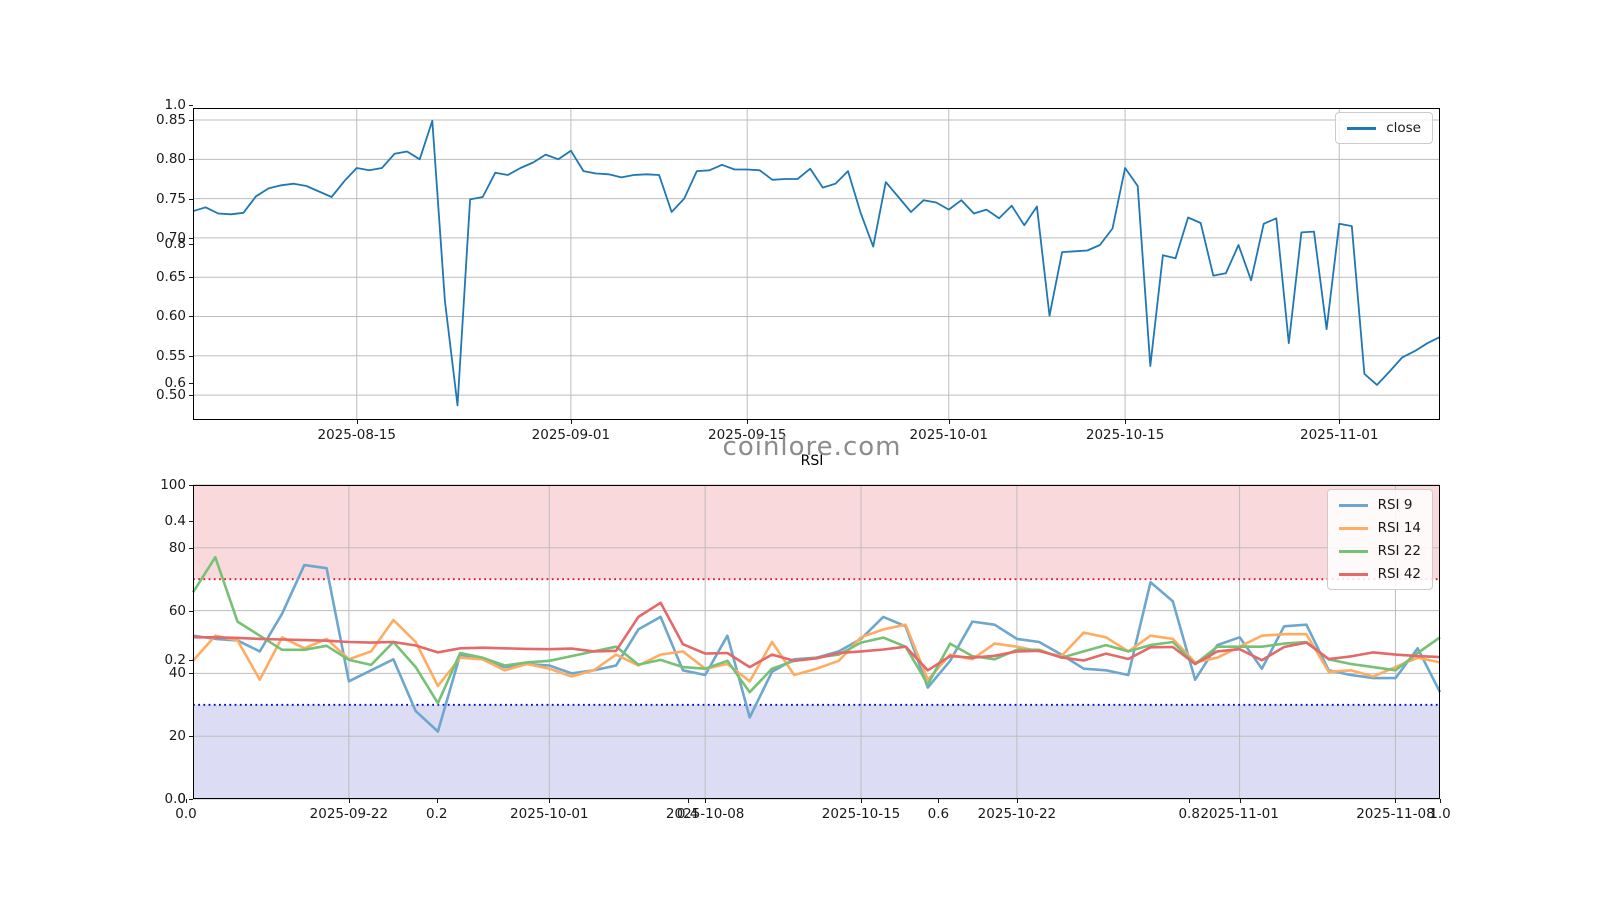 This screenshot has height=900, width=1600. Describe the element at coordinates (175, 799) in the screenshot. I see `outer-y-tick-label: 0.0` at that location.